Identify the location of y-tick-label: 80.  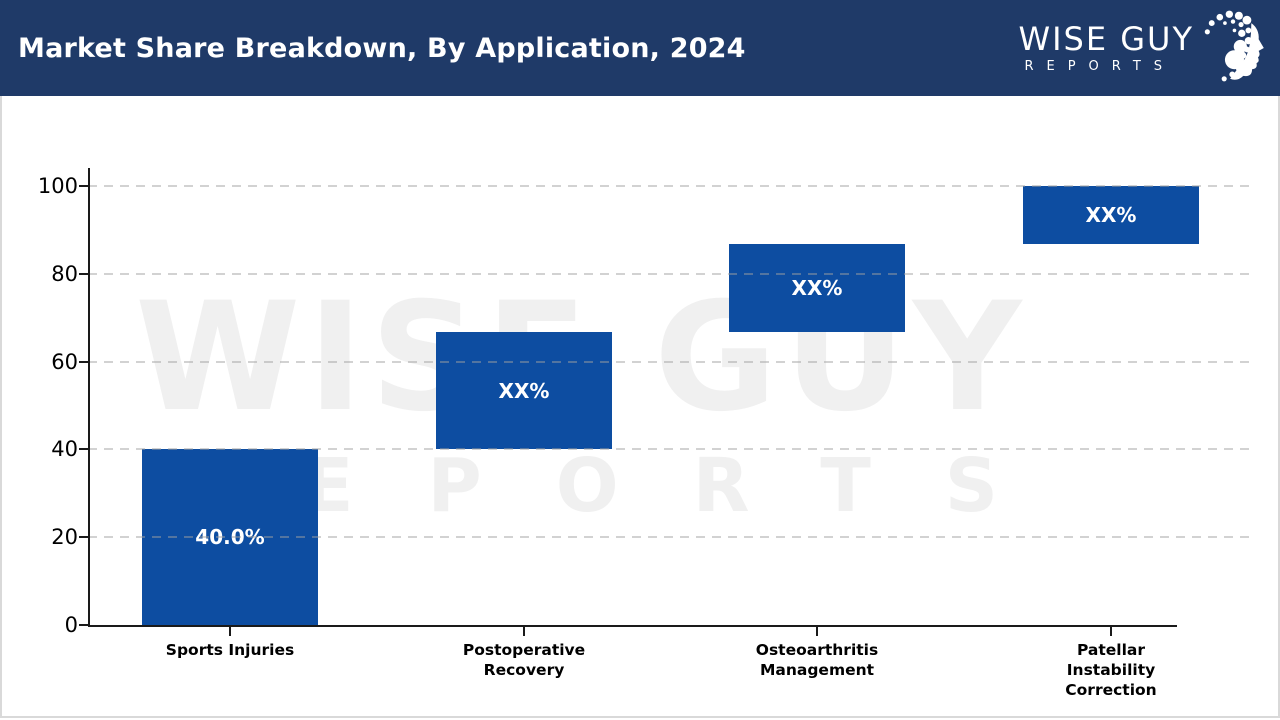
(64, 273).